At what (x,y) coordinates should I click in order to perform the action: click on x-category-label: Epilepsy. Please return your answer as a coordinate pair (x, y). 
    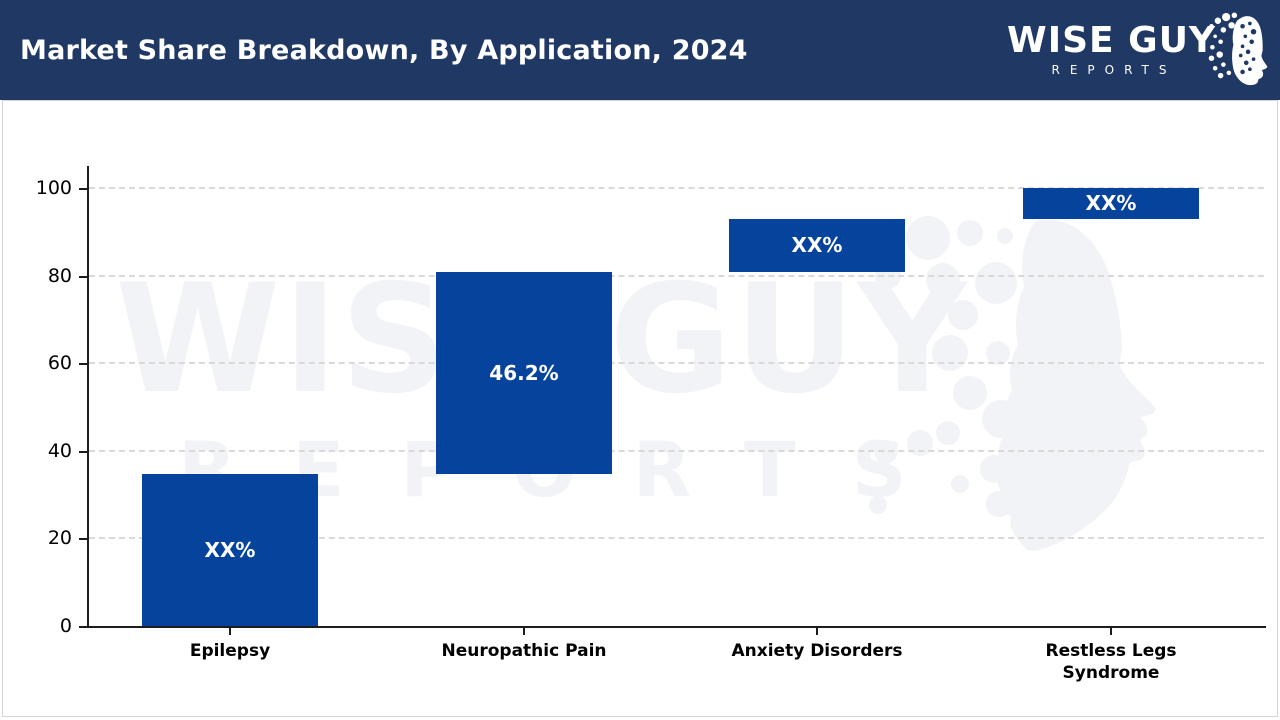
    Looking at the image, I should click on (230, 651).